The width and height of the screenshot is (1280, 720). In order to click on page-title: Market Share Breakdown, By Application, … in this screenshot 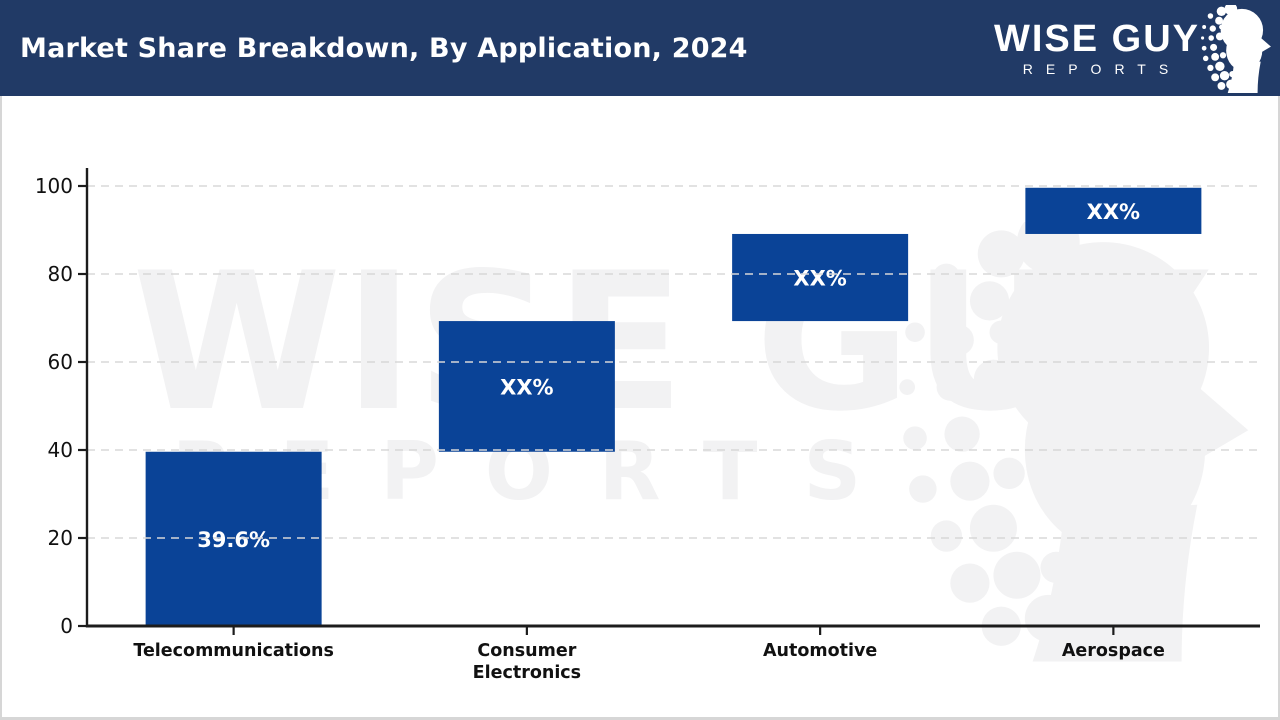, I will do `click(384, 48)`.